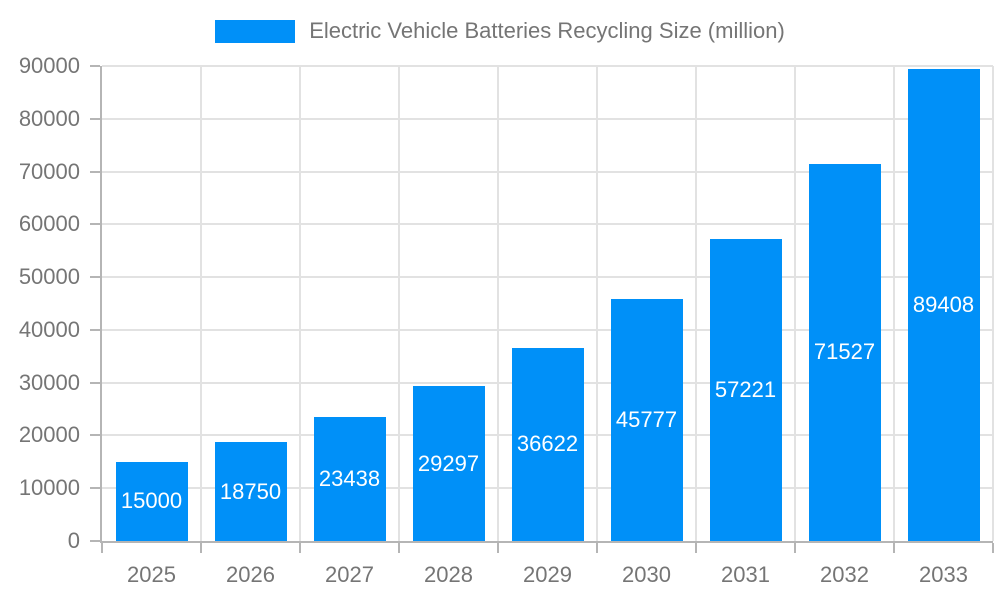  Describe the element at coordinates (546, 542) in the screenshot. I see `x-axis-line` at that location.